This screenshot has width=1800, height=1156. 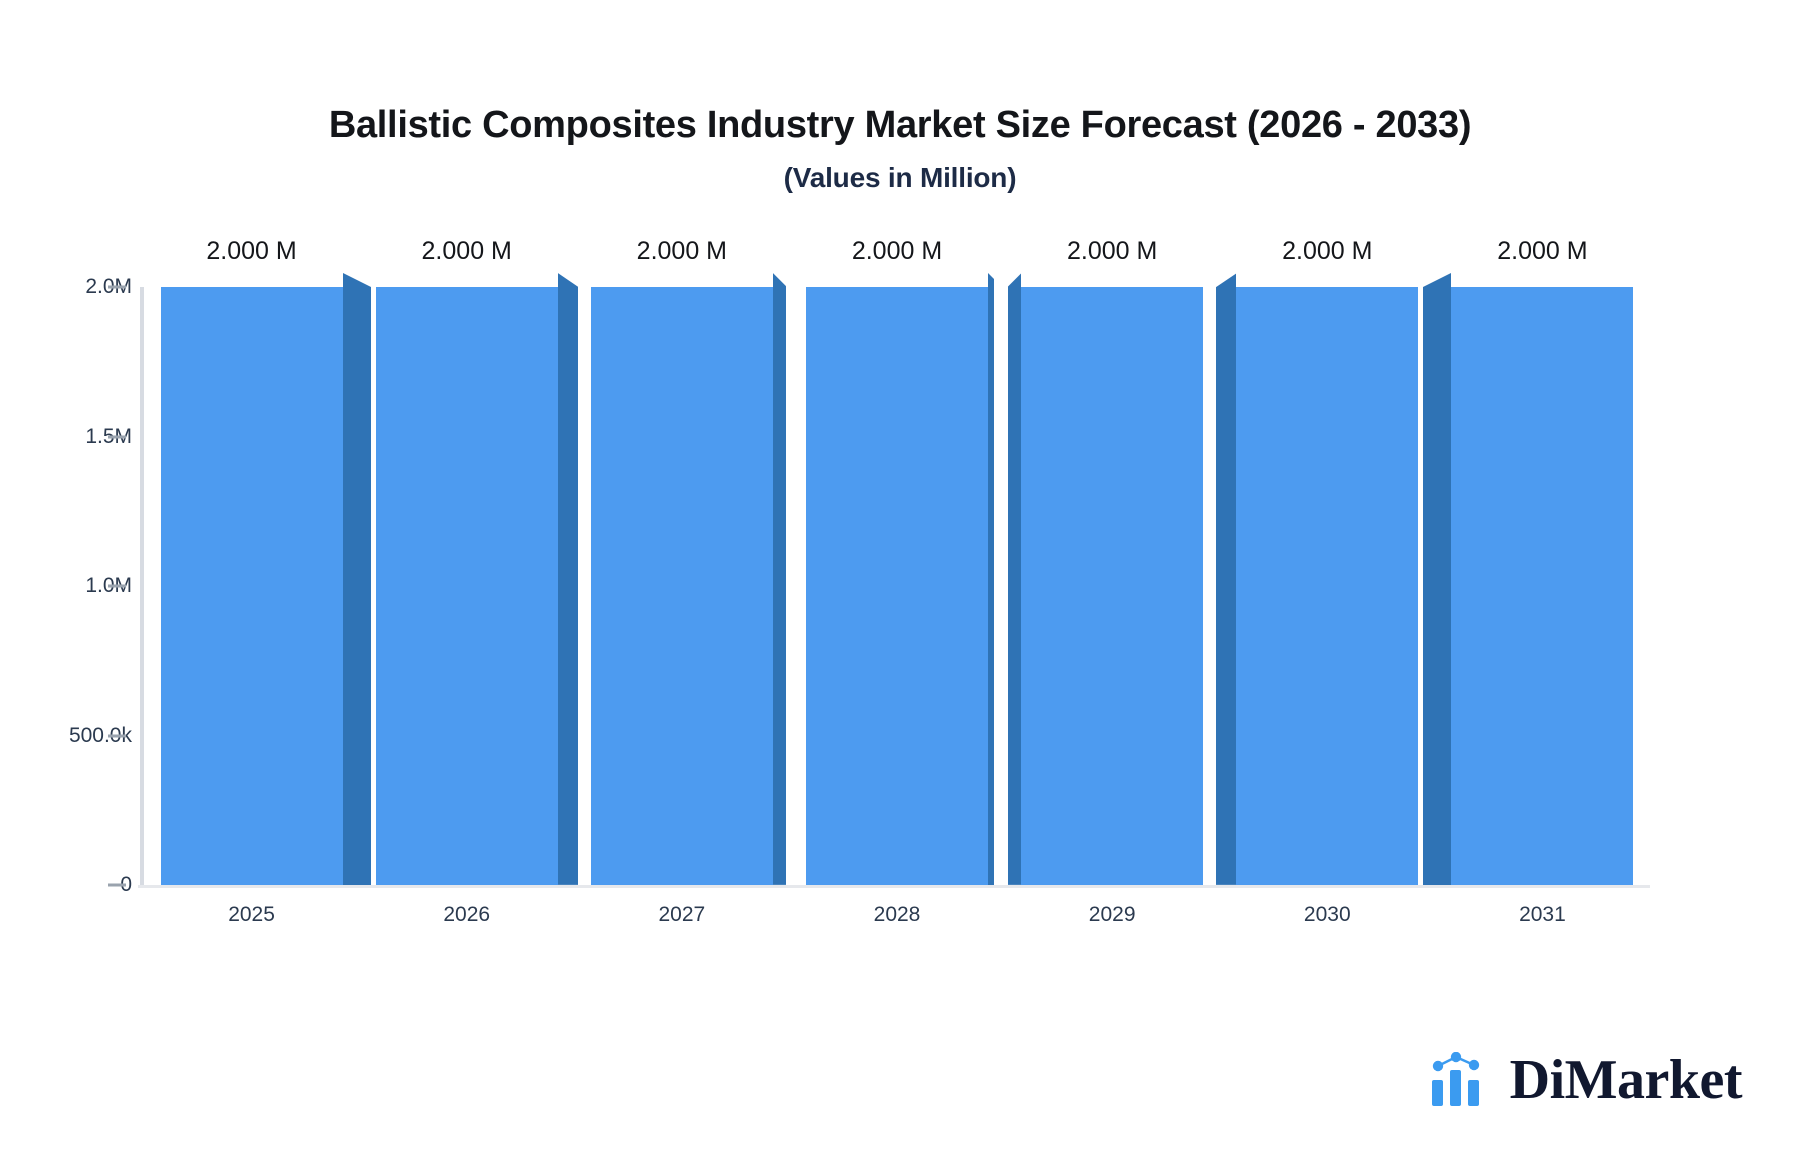 I want to click on x-axis-tick-label: 2028, so click(x=897, y=914).